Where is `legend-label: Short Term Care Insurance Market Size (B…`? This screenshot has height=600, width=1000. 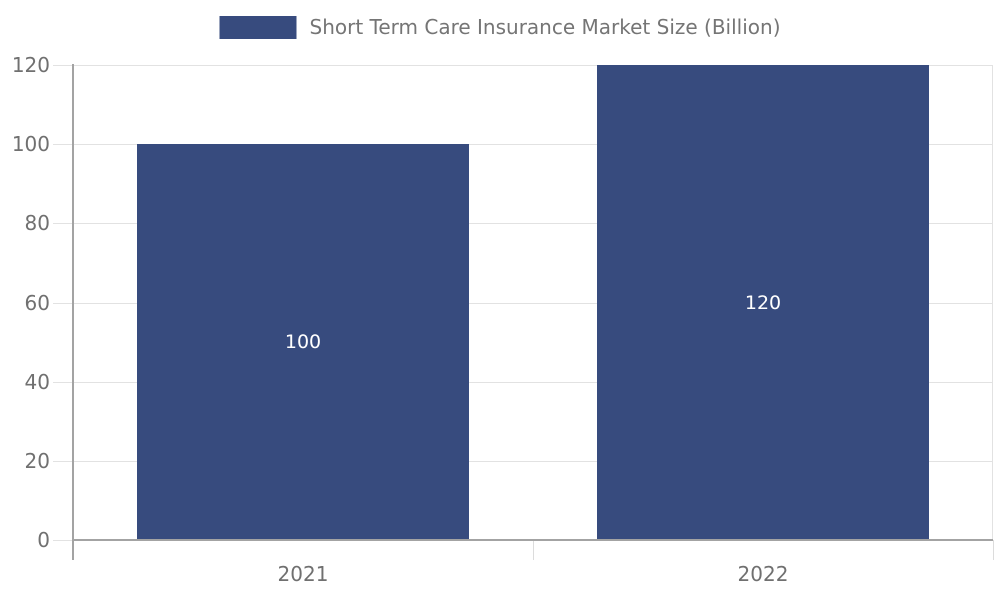 legend-label: Short Term Care Insurance Market Size (B… is located at coordinates (545, 27).